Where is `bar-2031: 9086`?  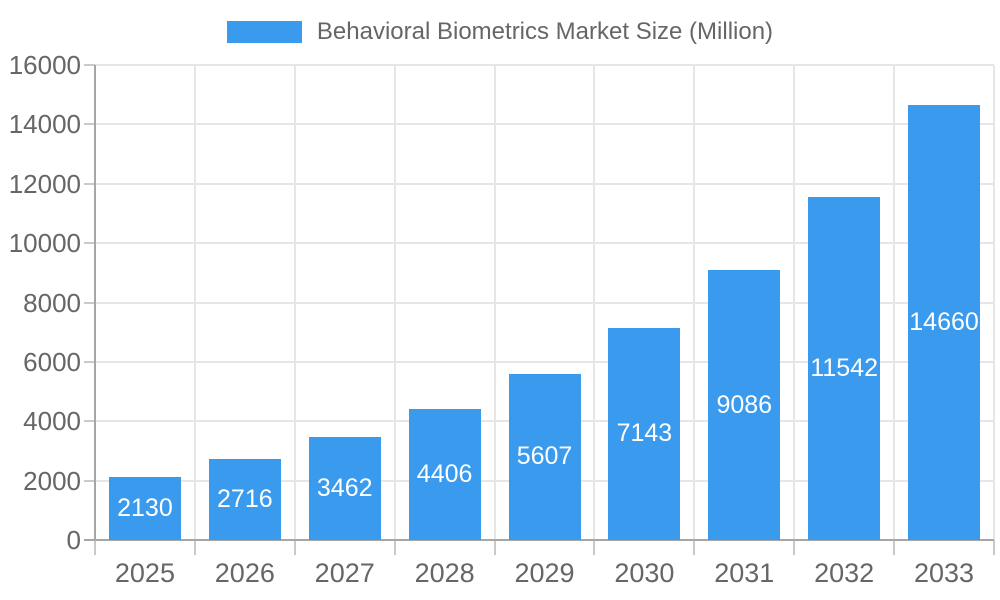
bar-2031: 9086 is located at coordinates (744, 405).